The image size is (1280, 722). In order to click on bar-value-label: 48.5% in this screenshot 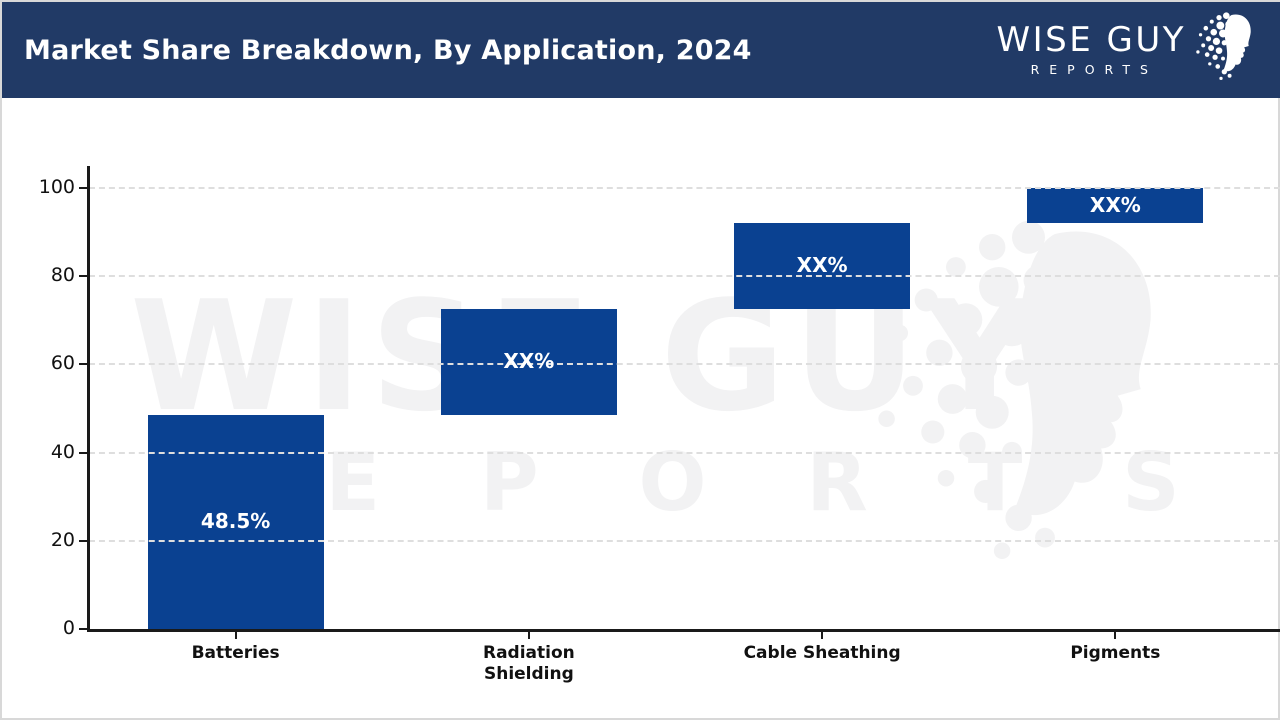, I will do `click(235, 521)`.